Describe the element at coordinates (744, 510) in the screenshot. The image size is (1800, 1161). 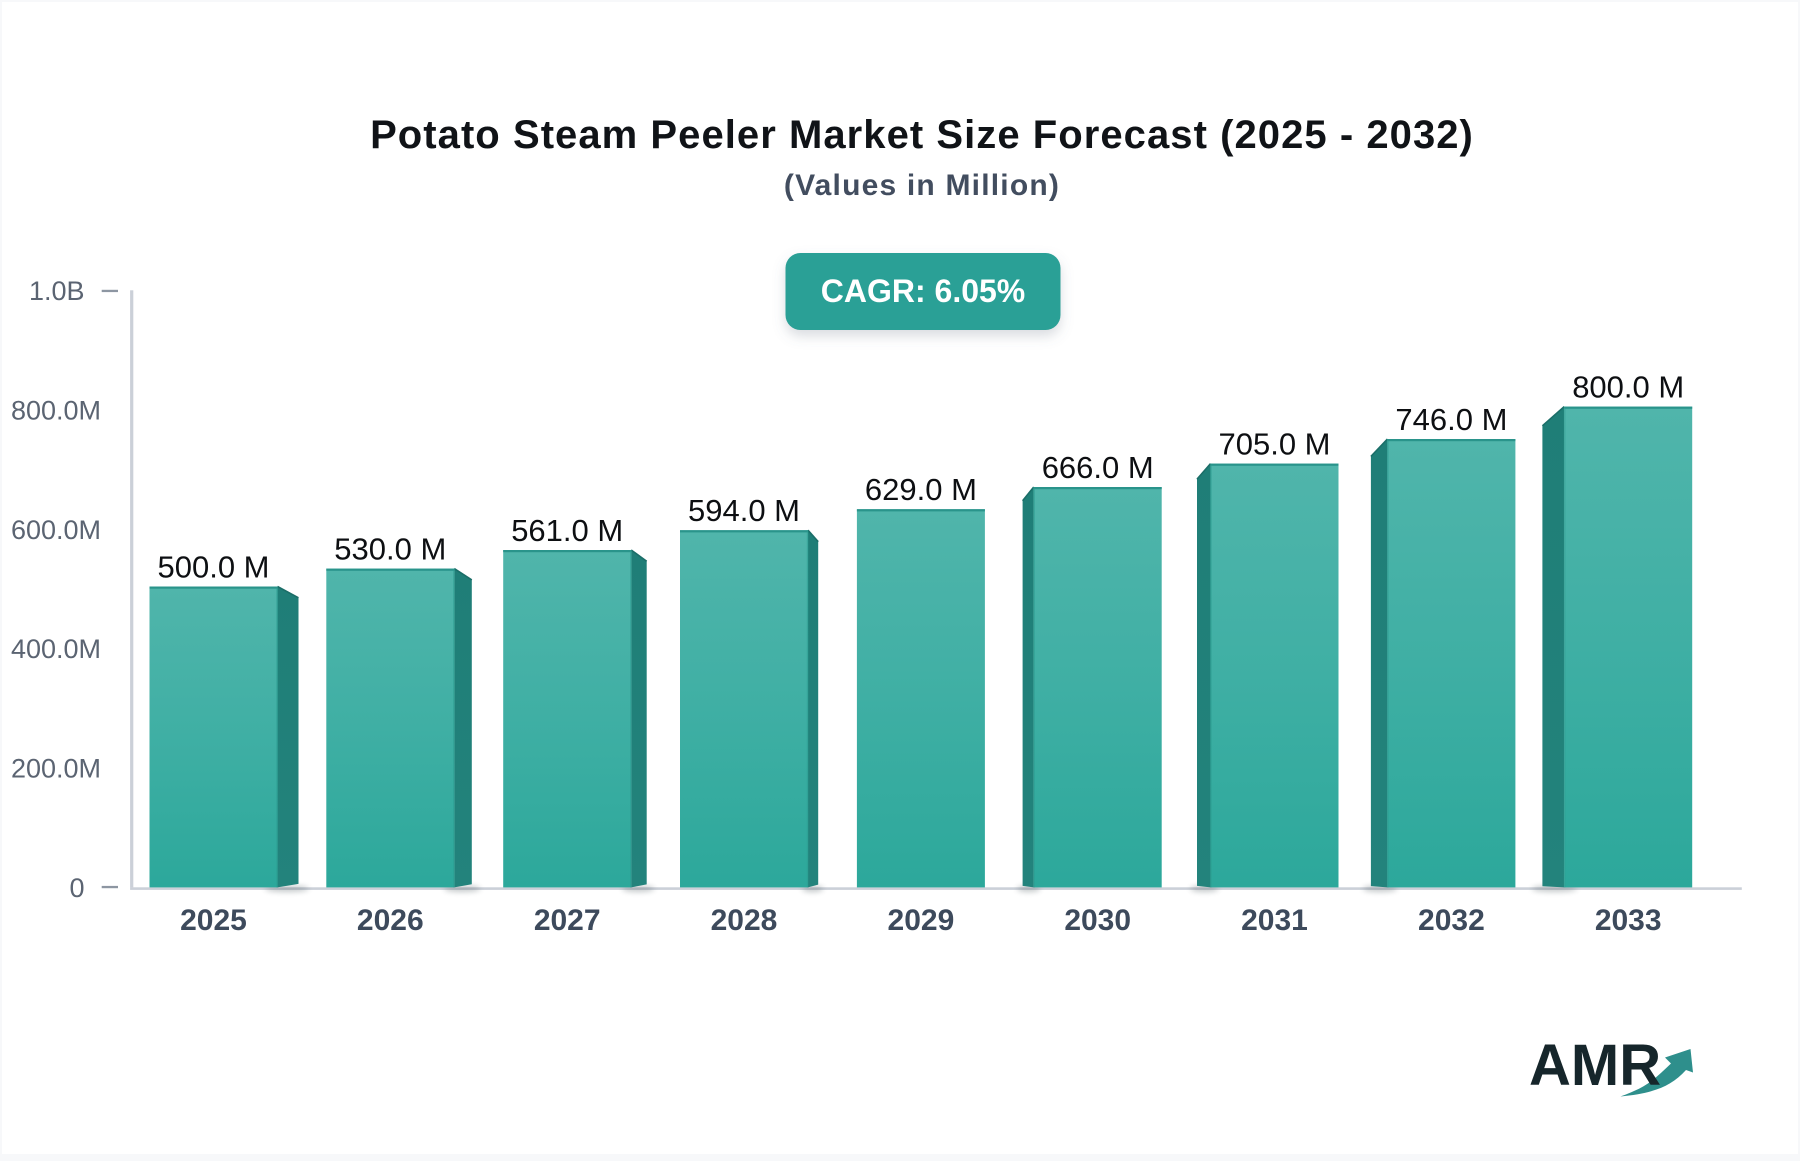
I see `svg-text: 594.0 M` at that location.